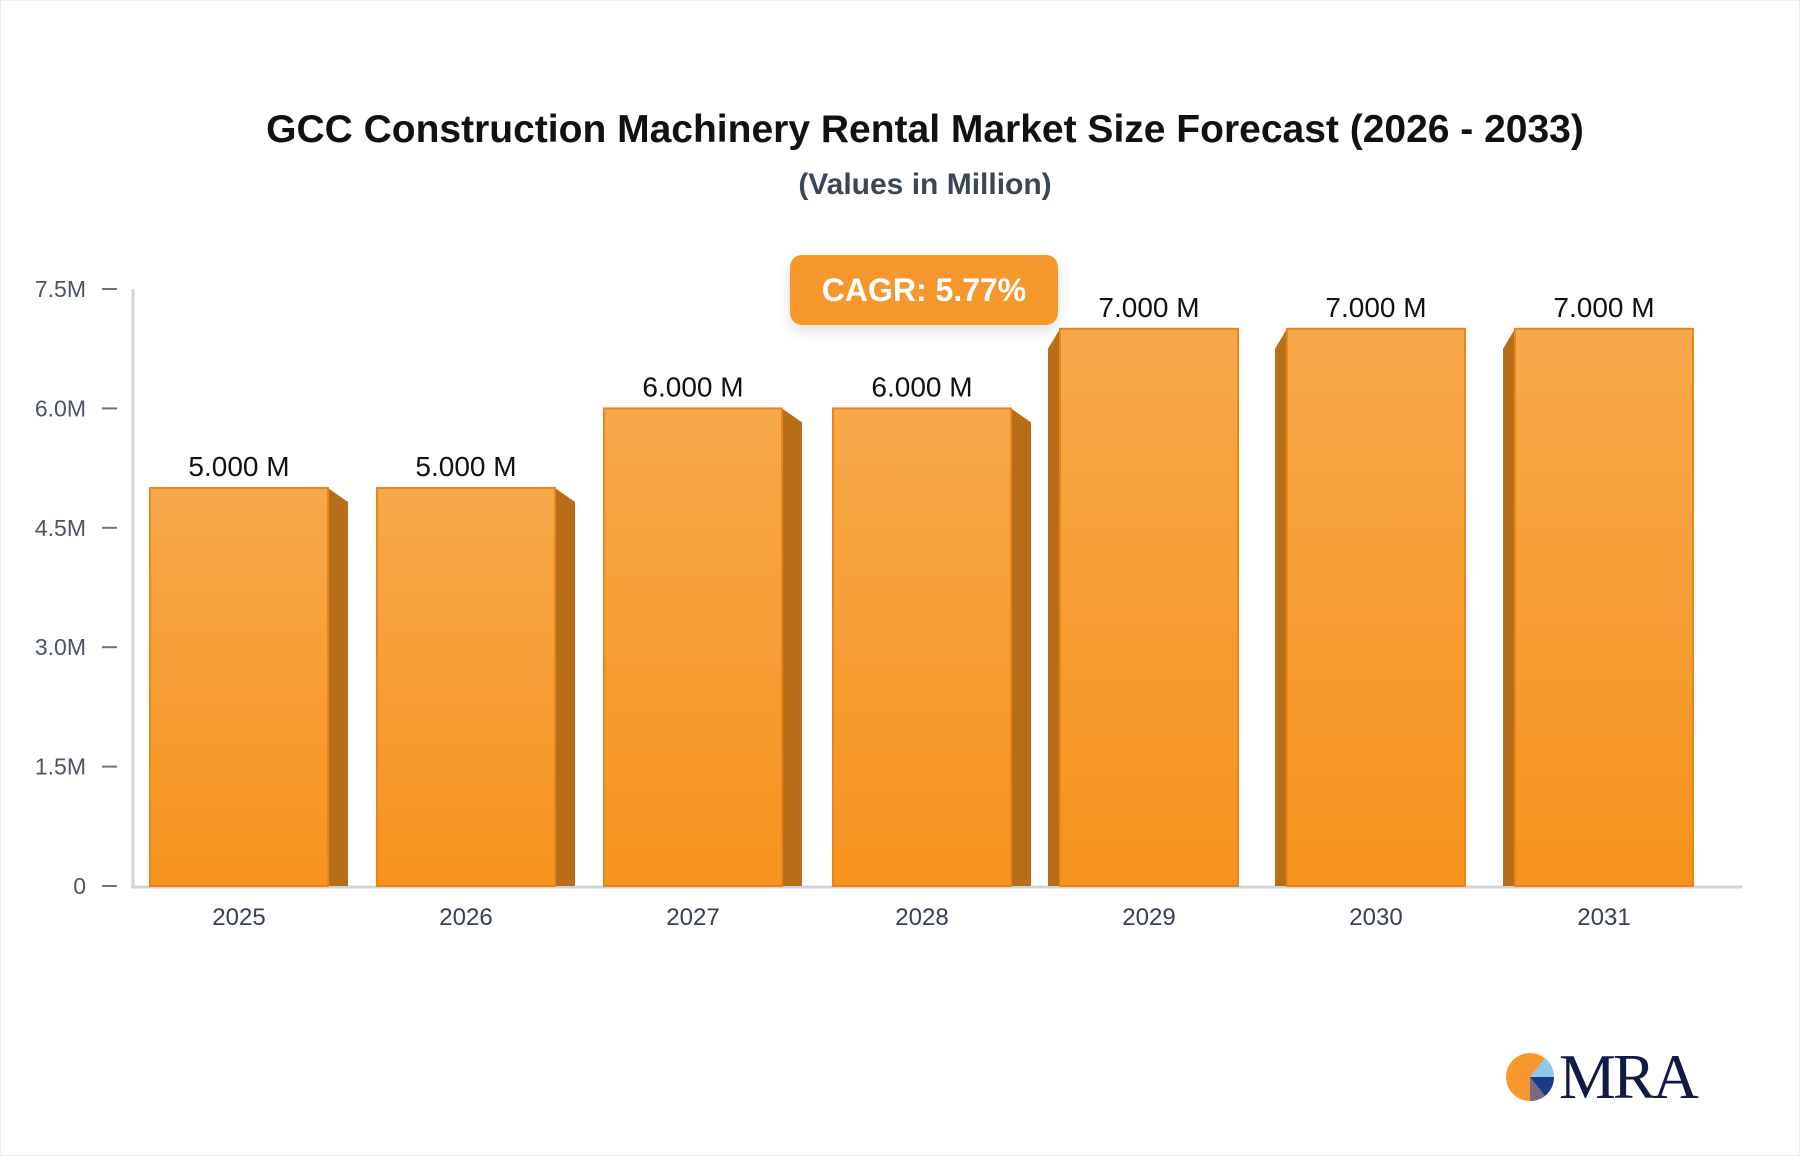 The image size is (1800, 1156). Describe the element at coordinates (465, 917) in the screenshot. I see `x-tick-label: 2026` at that location.